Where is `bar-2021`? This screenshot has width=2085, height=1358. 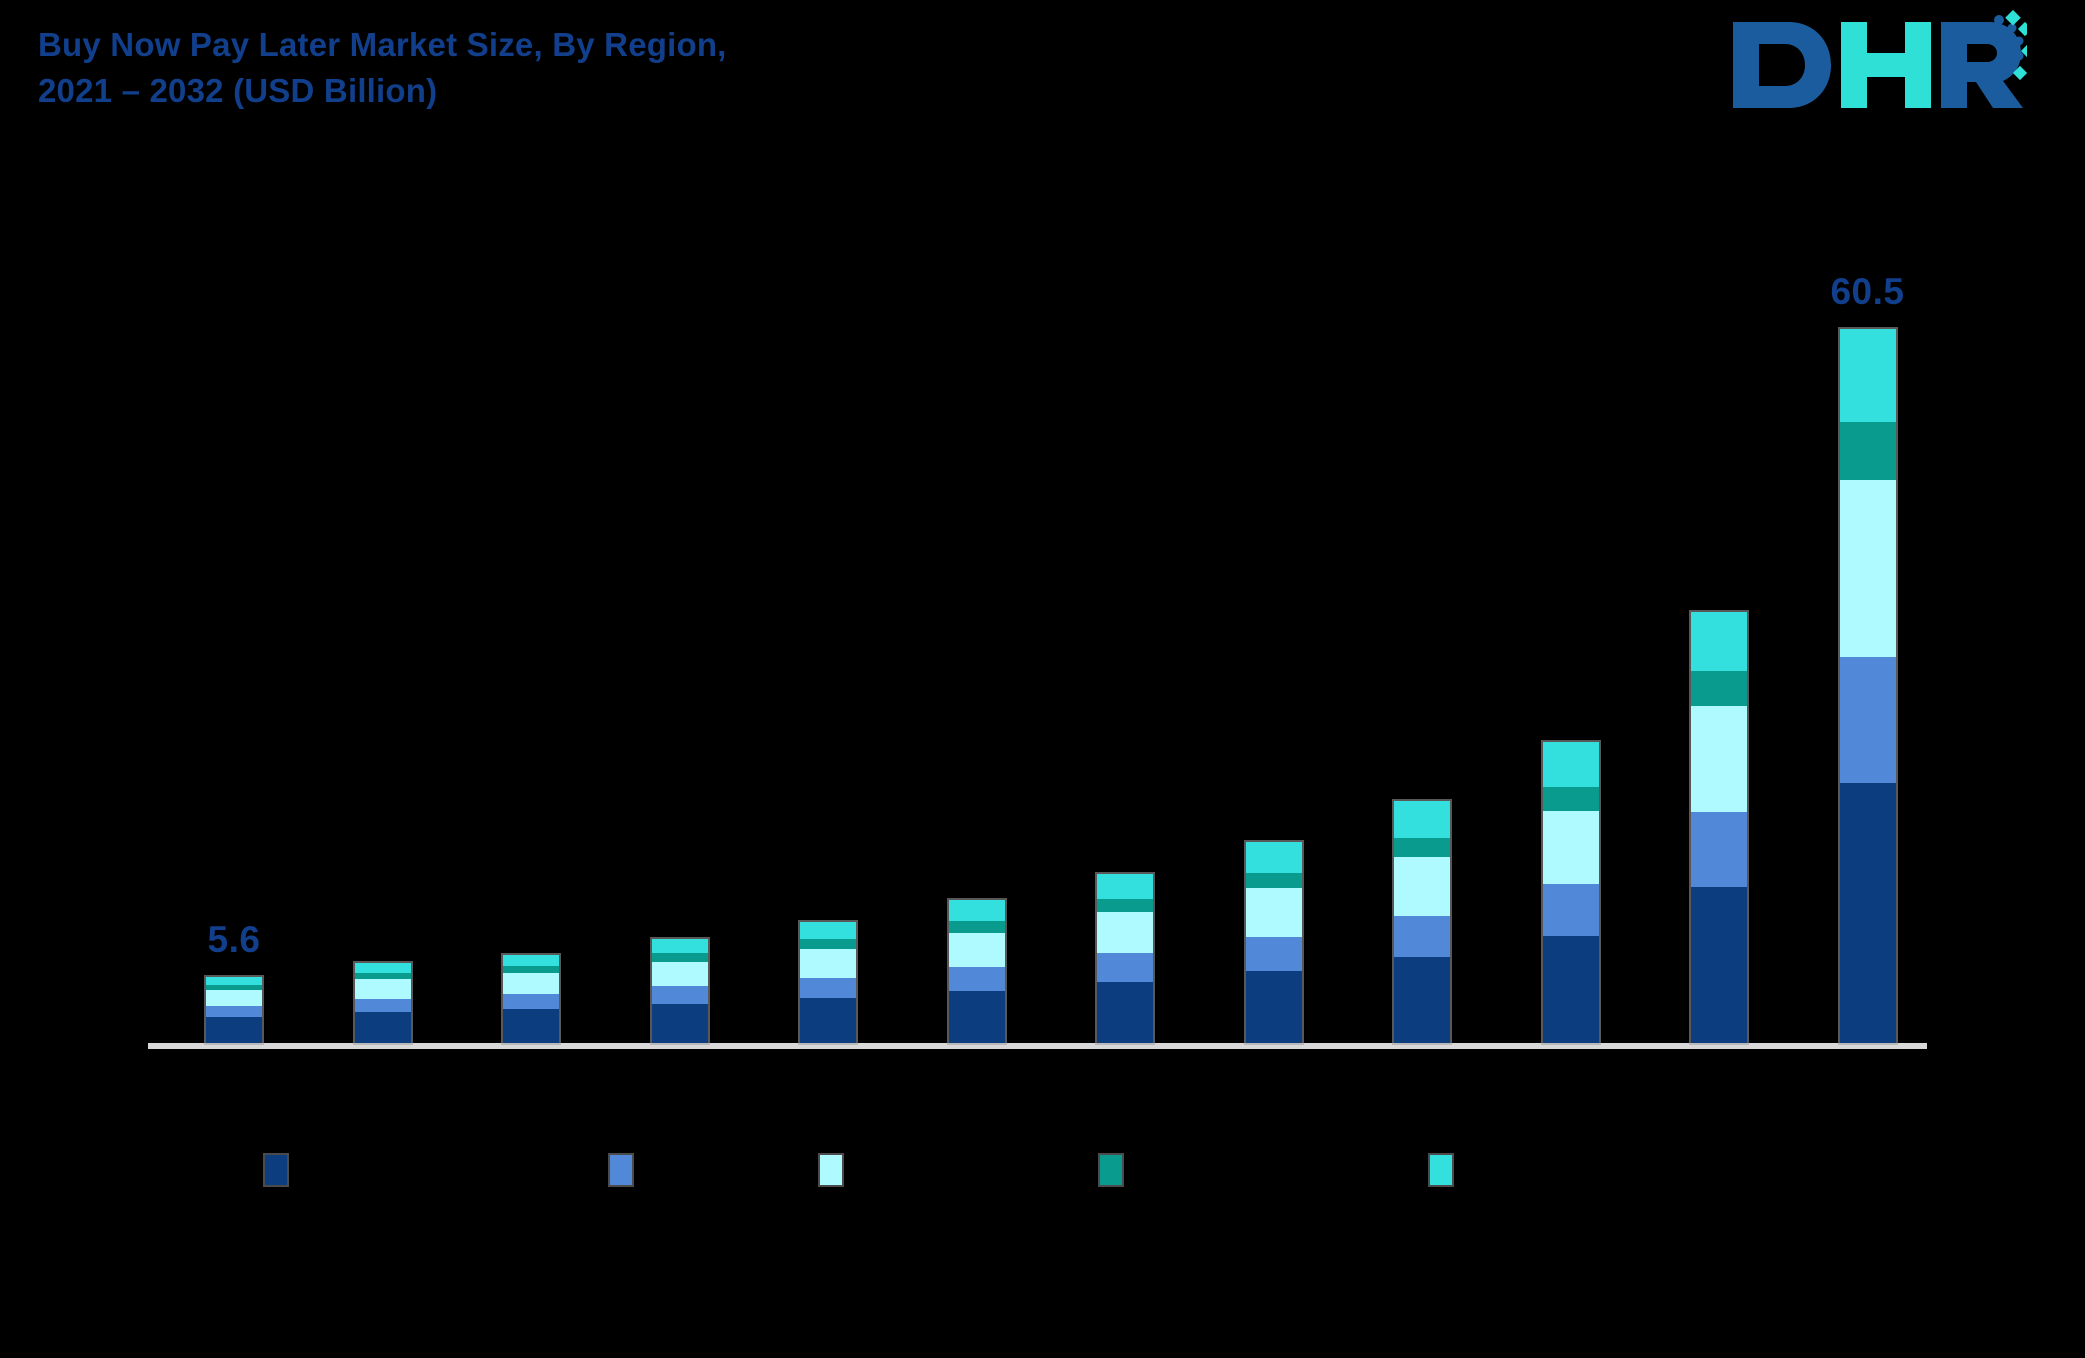
bar-2021 is located at coordinates (234, 1009).